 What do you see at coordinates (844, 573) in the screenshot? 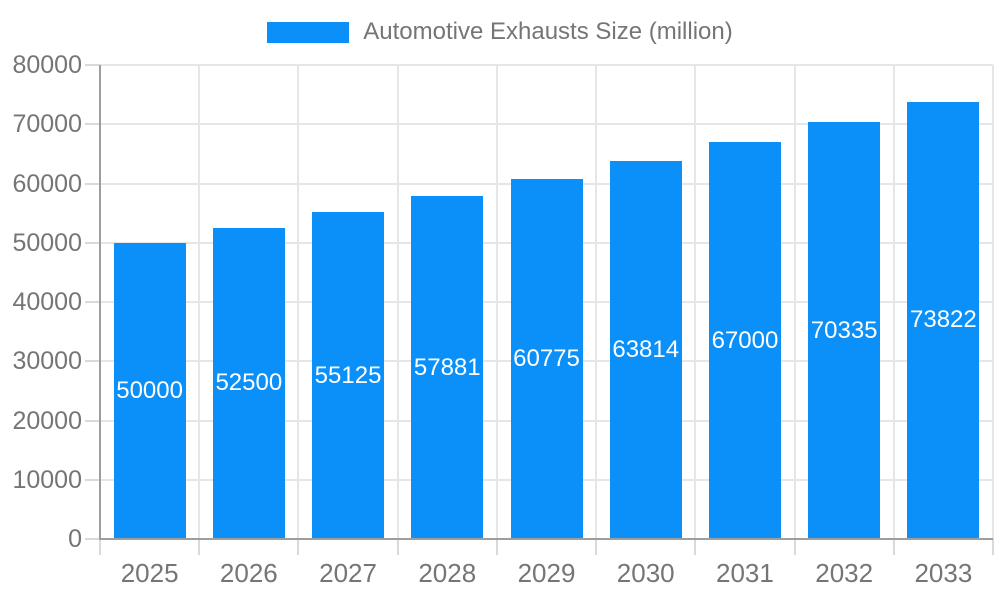
I see `x-tick-label: 2032` at bounding box center [844, 573].